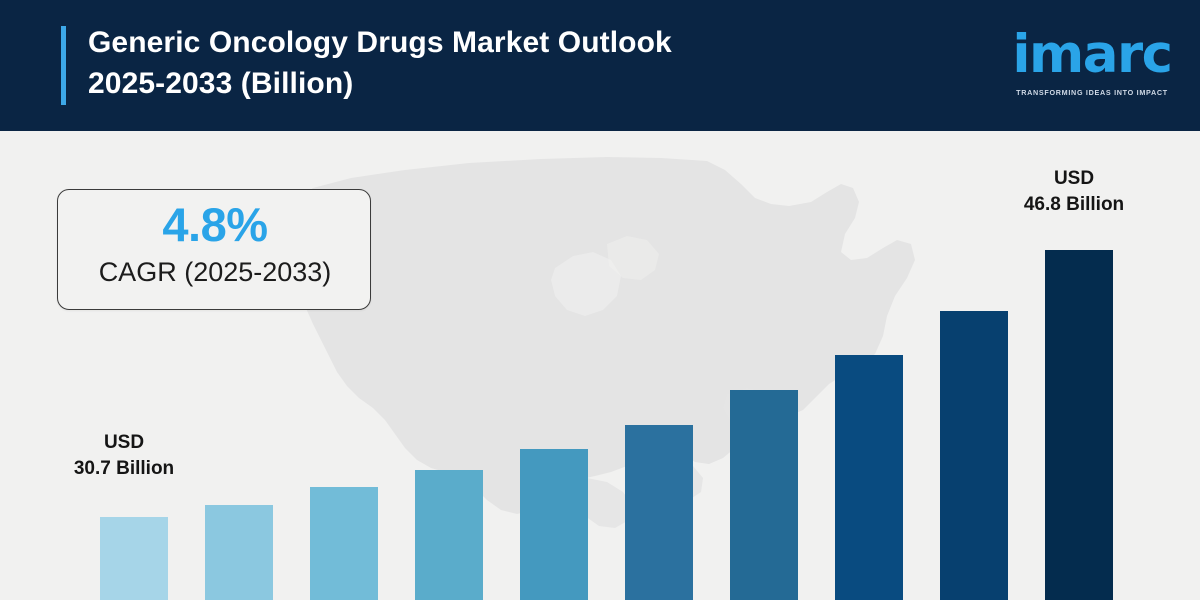 The width and height of the screenshot is (1200, 600). What do you see at coordinates (1074, 191) in the screenshot?
I see `end-value-callout: USD 46.8 Billion` at bounding box center [1074, 191].